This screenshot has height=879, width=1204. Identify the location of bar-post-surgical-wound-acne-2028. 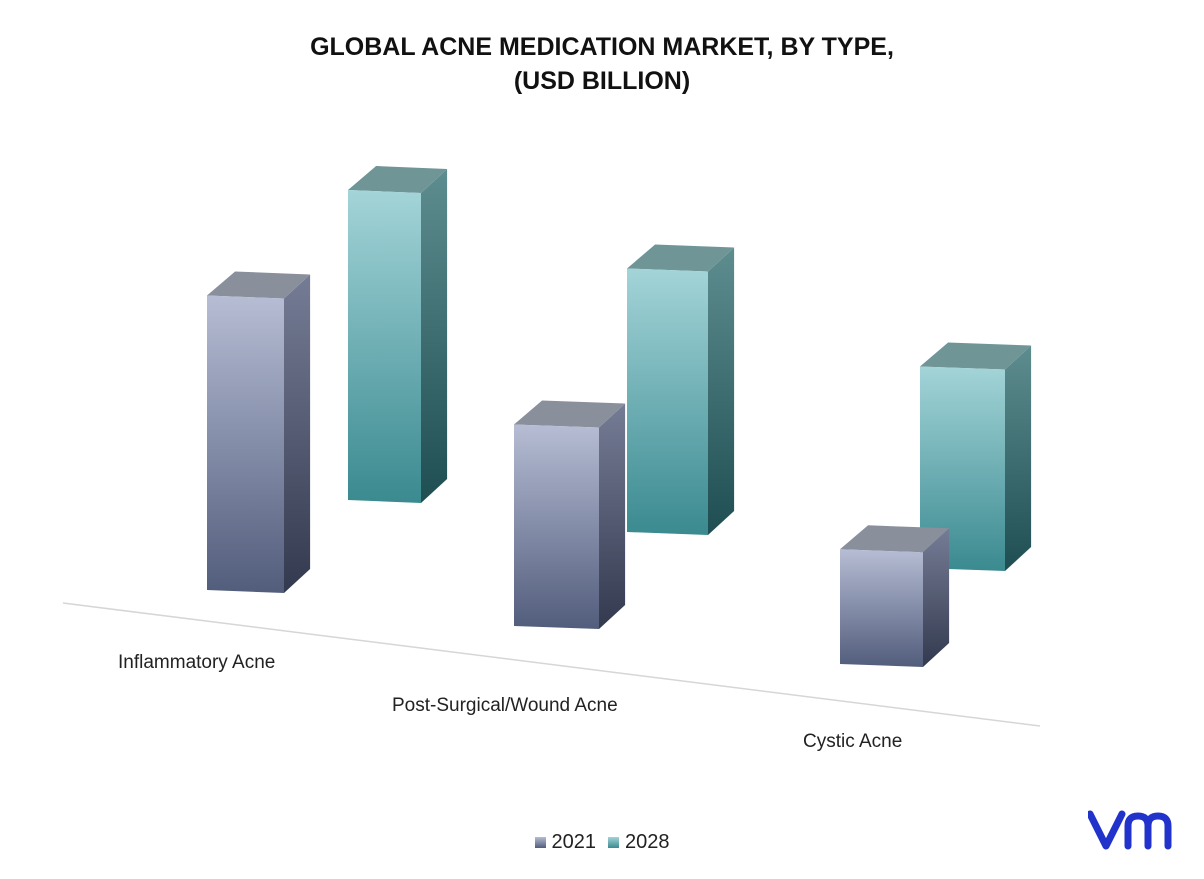
(681, 389).